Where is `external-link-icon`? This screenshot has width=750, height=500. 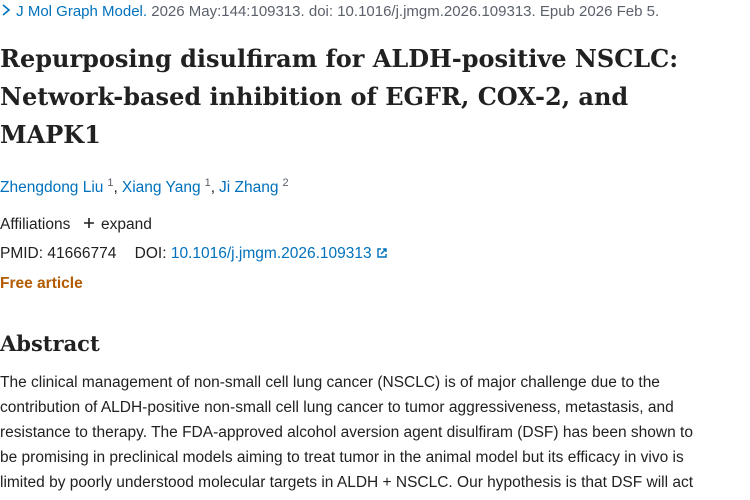 external-link-icon is located at coordinates (382, 253).